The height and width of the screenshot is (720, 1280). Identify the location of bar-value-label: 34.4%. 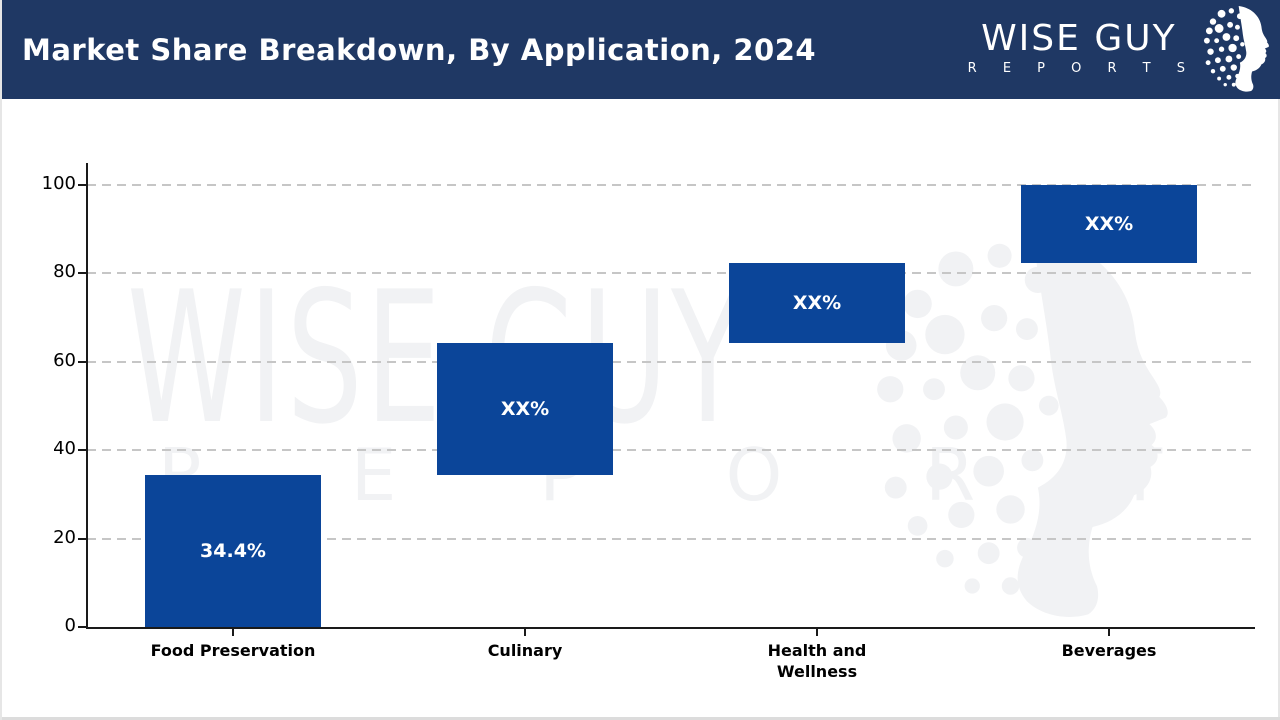
(233, 550).